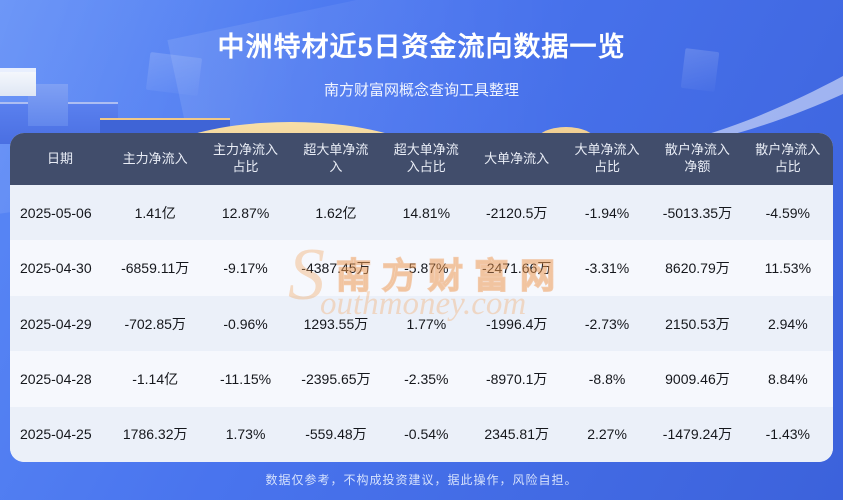  Describe the element at coordinates (516, 323) in the screenshot. I see `value-cell: -1996.4万` at that location.